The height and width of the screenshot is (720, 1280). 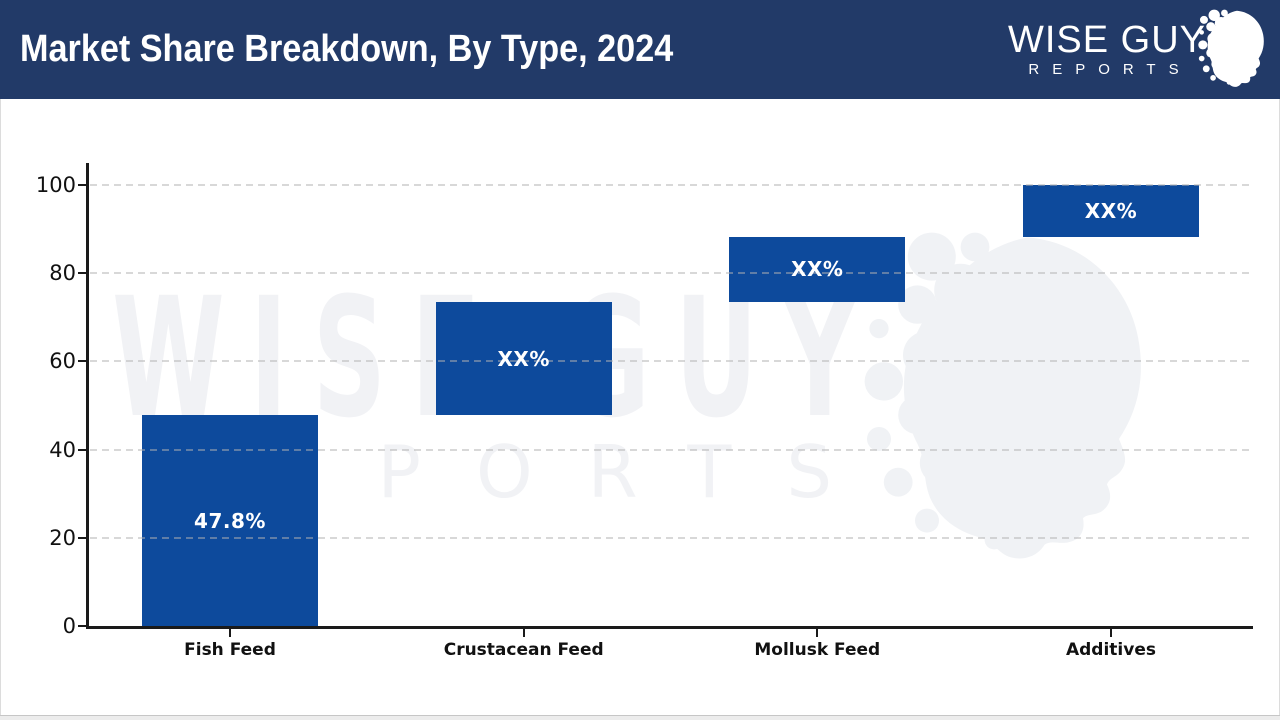 What do you see at coordinates (817, 269) in the screenshot?
I see `bar-label-mollusk-feed: XX%` at bounding box center [817, 269].